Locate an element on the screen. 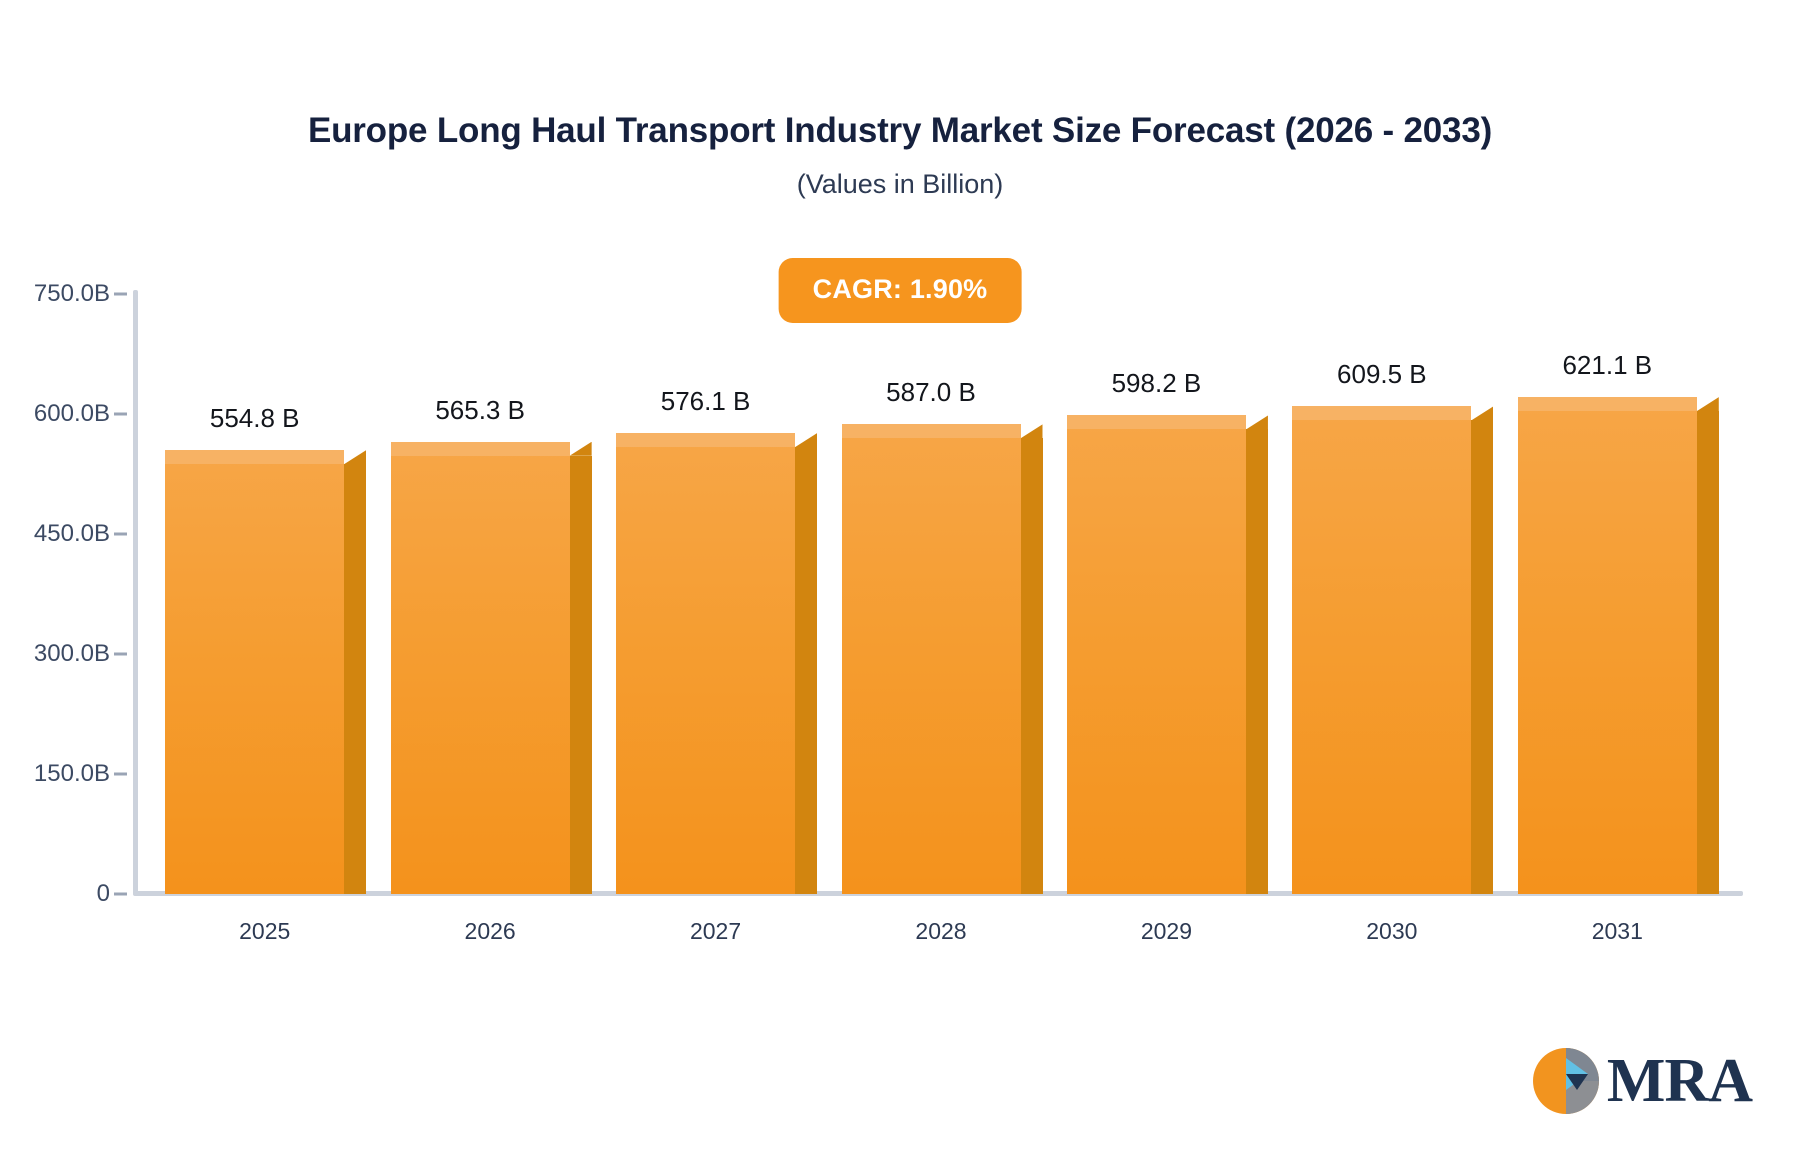  y-axis-tick-label: 0 is located at coordinates (103, 893).